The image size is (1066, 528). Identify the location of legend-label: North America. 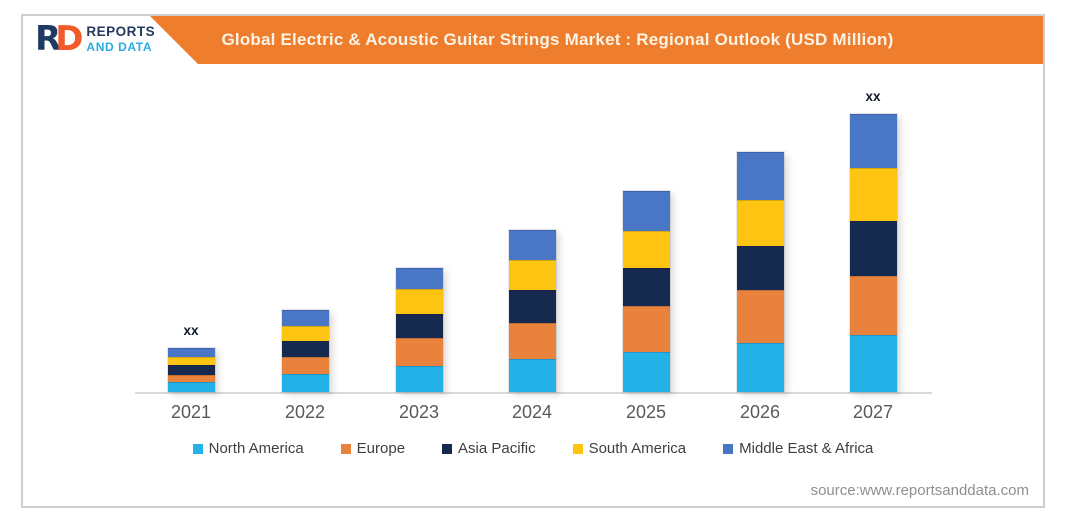
(256, 448).